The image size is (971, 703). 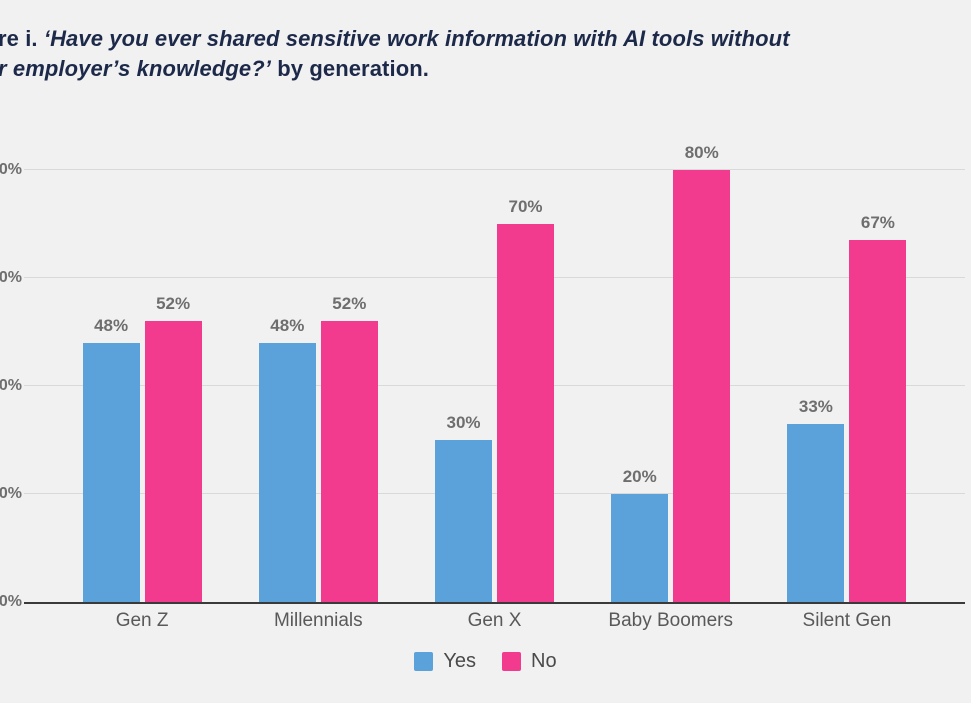 I want to click on bar-column-yes: 33%, so click(x=816, y=499).